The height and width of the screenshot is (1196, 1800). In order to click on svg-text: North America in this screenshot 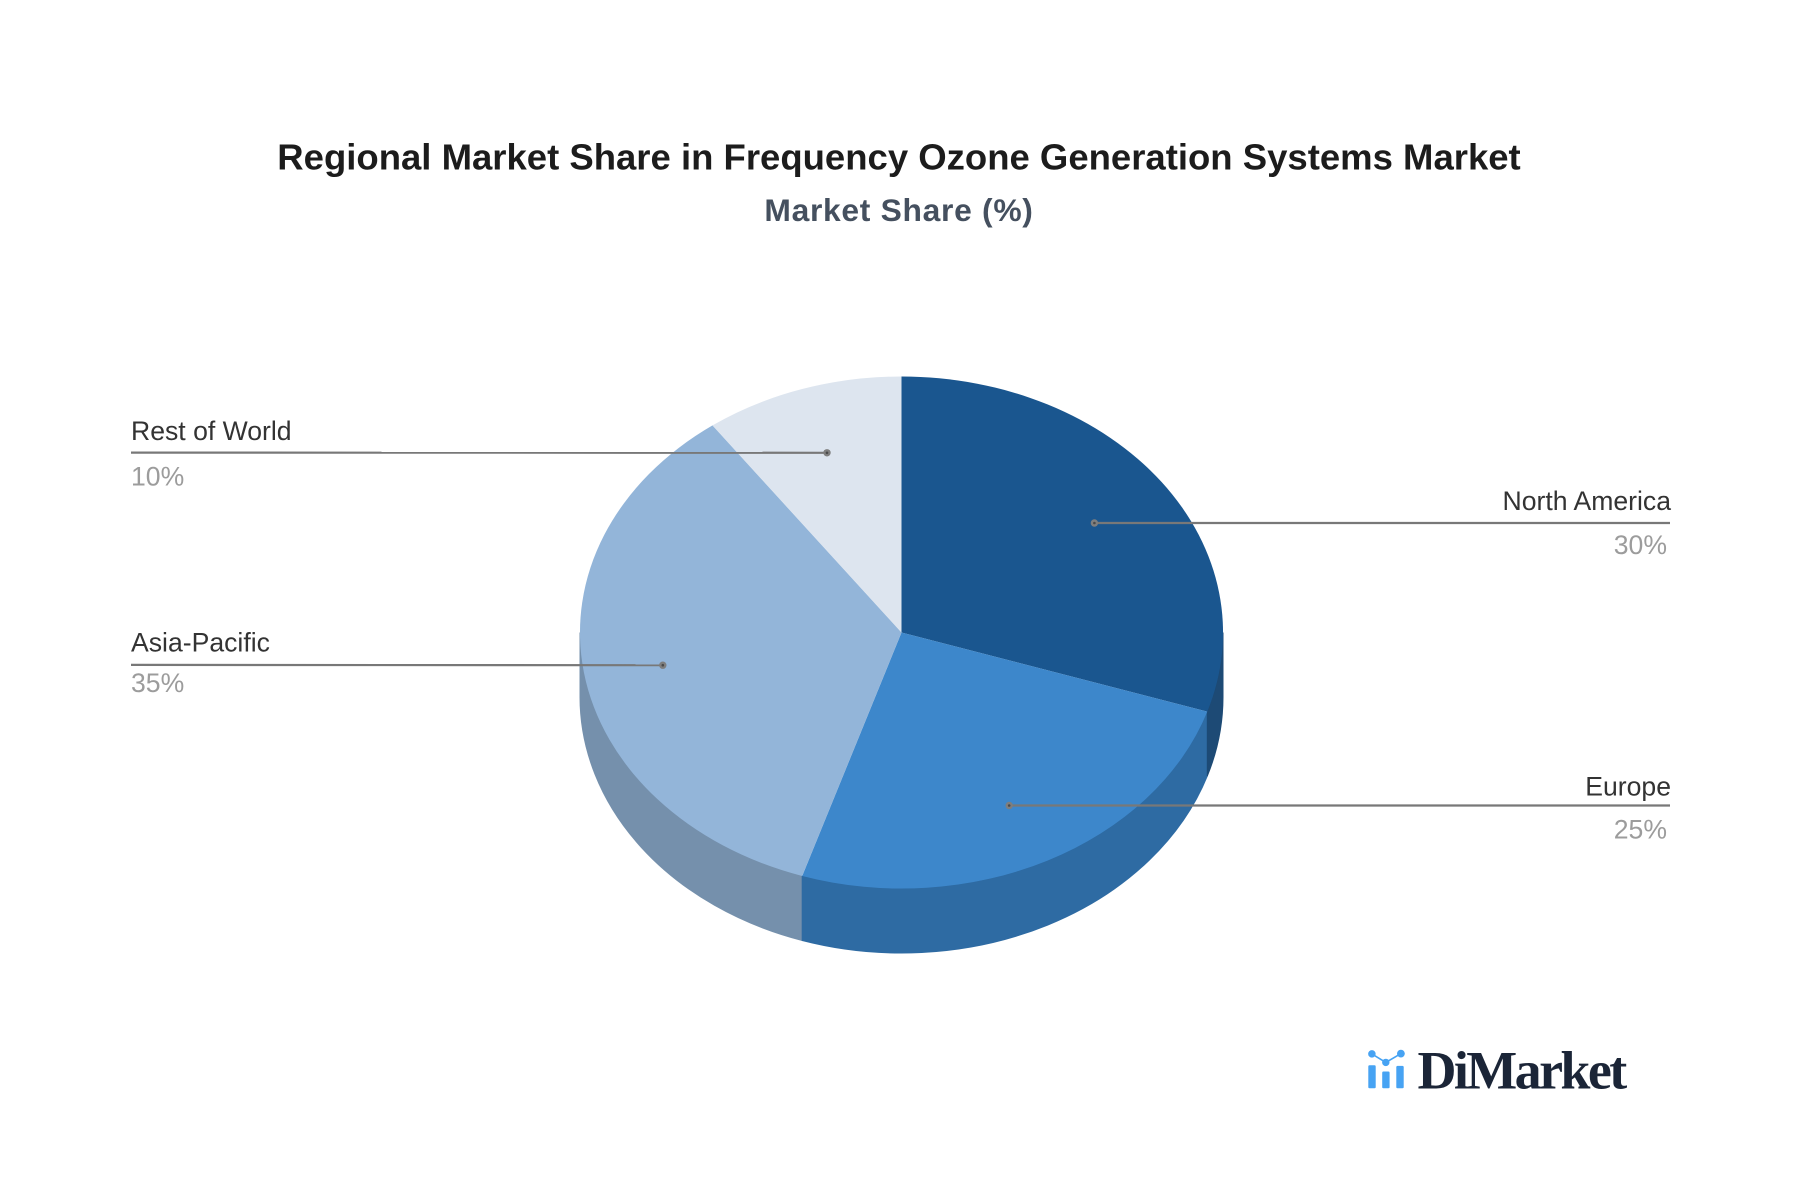, I will do `click(1587, 501)`.